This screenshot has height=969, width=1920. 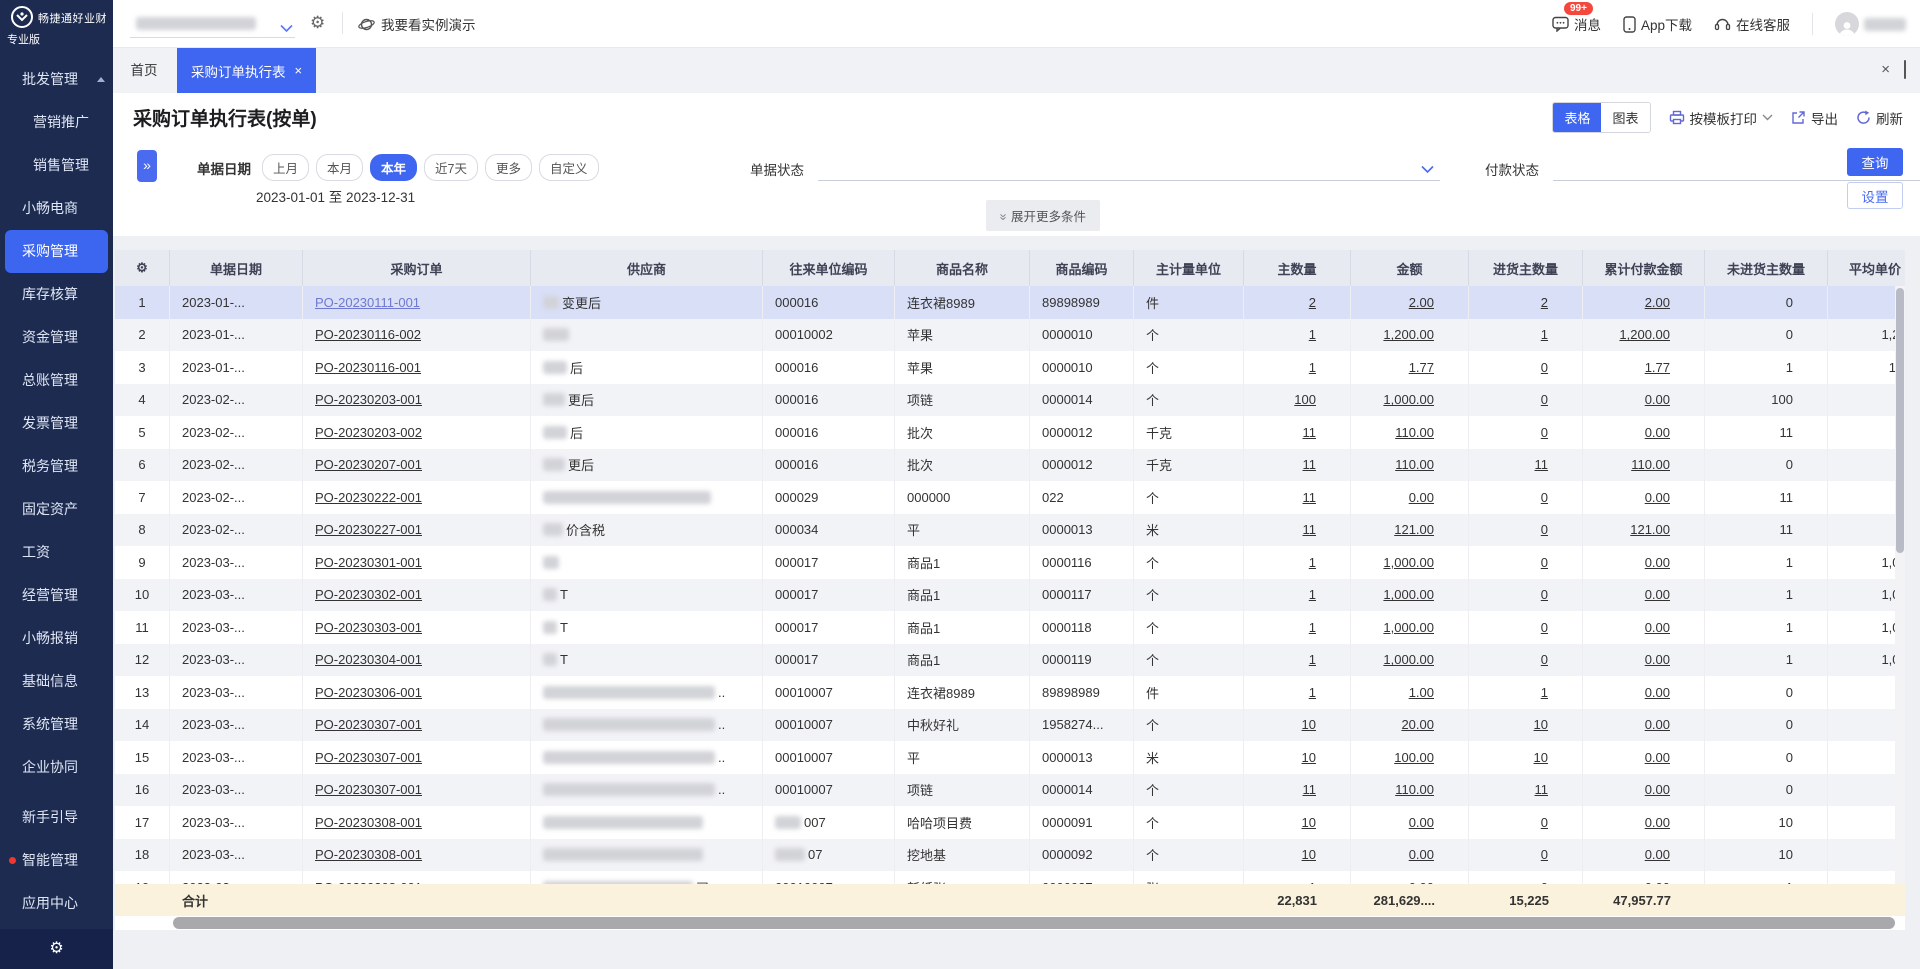 I want to click on sidebar-item: 新手引导, so click(x=50, y=817).